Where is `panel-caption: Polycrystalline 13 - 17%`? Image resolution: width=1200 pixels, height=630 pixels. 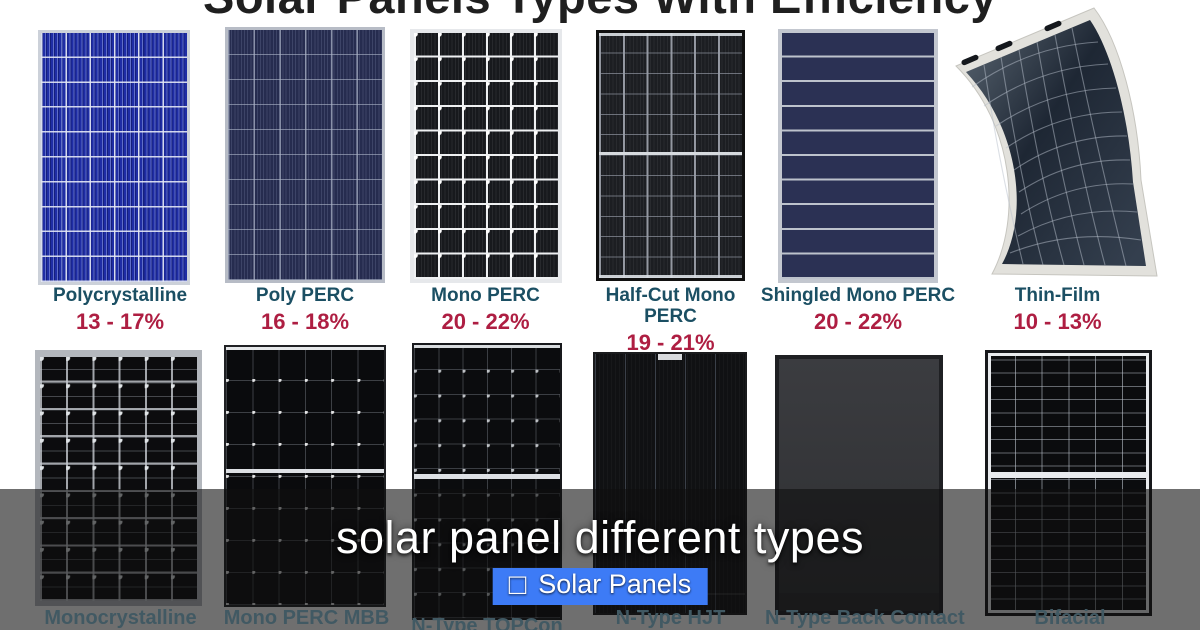
panel-caption: Polycrystalline 13 - 17% is located at coordinates (120, 309).